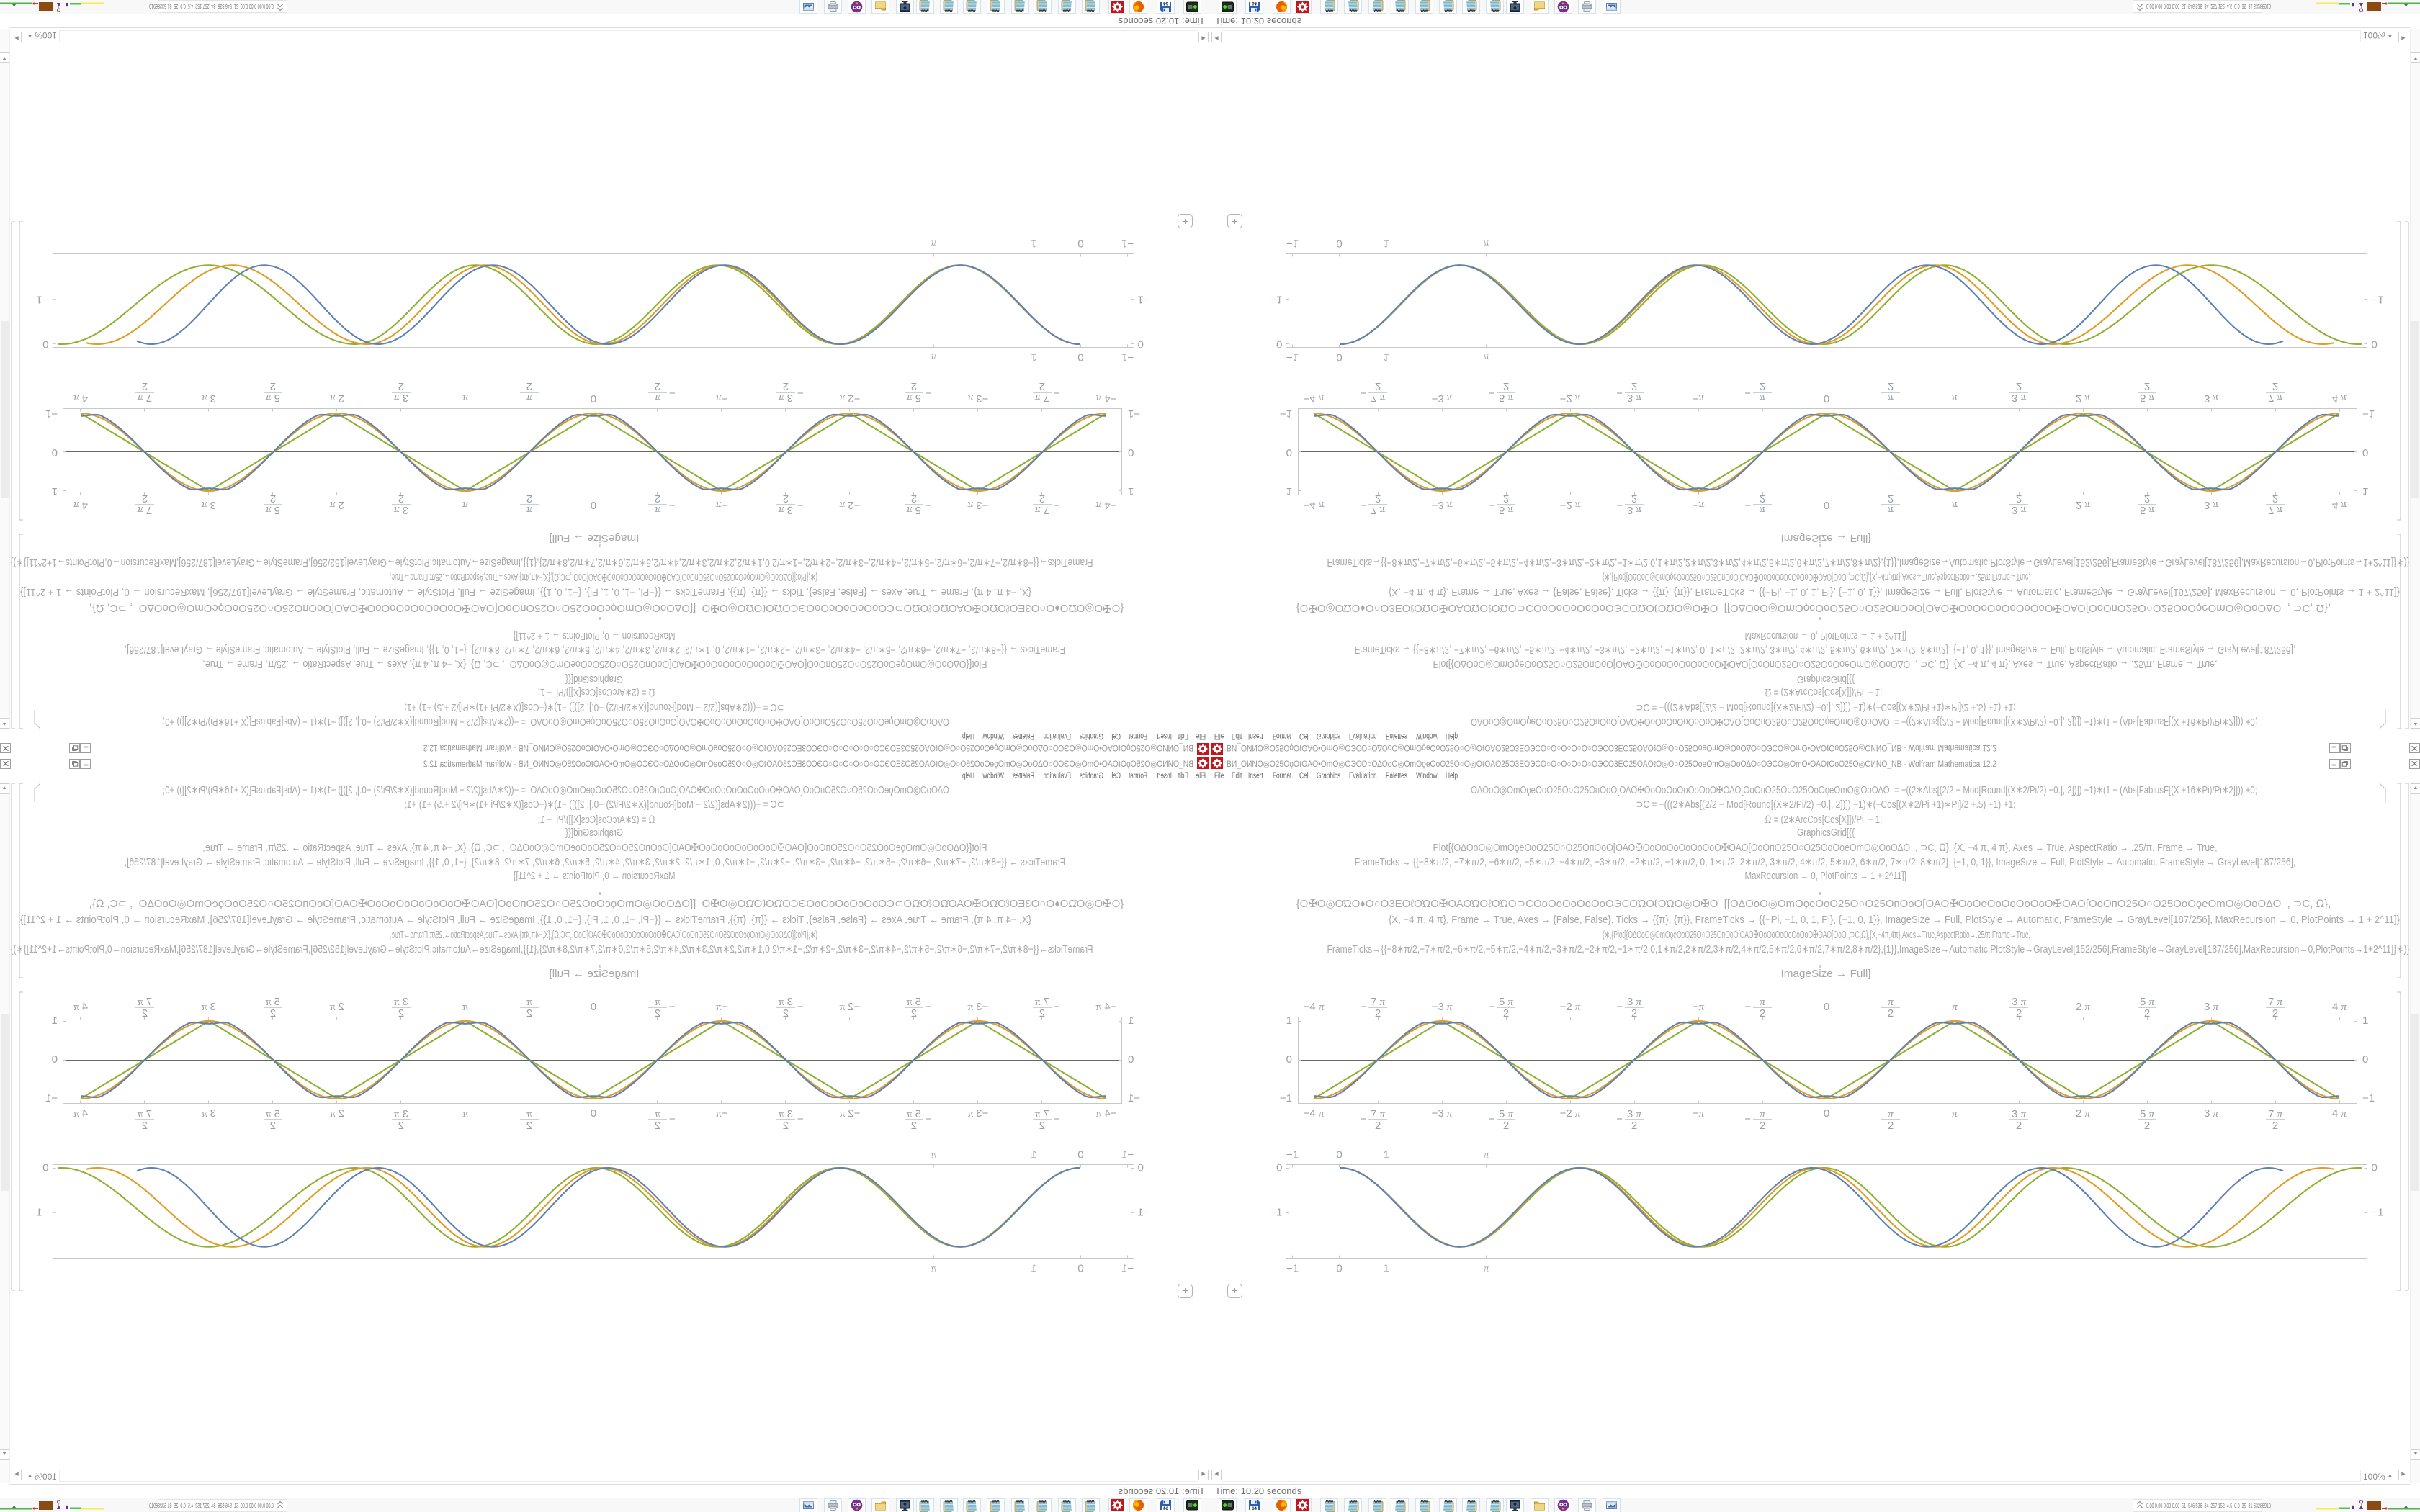  Describe the element at coordinates (1165, 3) in the screenshot. I see `svg-text: 64` at that location.